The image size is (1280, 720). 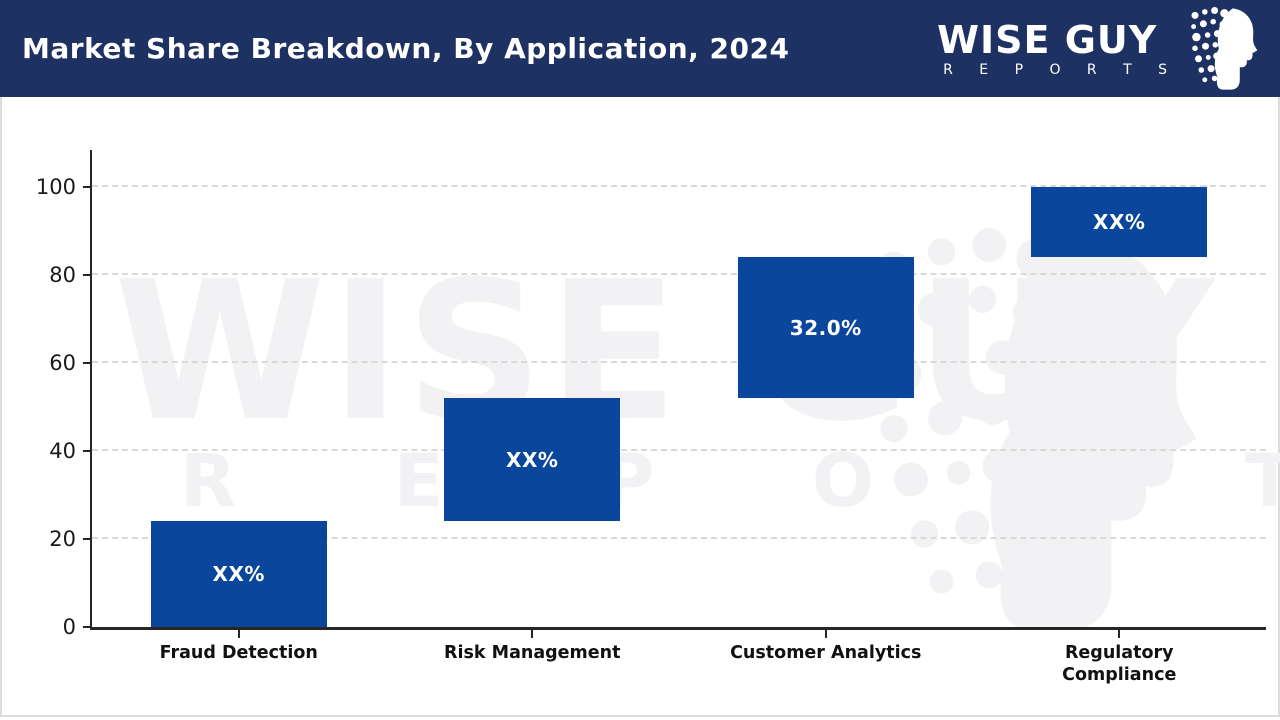 What do you see at coordinates (1060, 69) in the screenshot?
I see `logo-subtitle: R E P O R T S` at bounding box center [1060, 69].